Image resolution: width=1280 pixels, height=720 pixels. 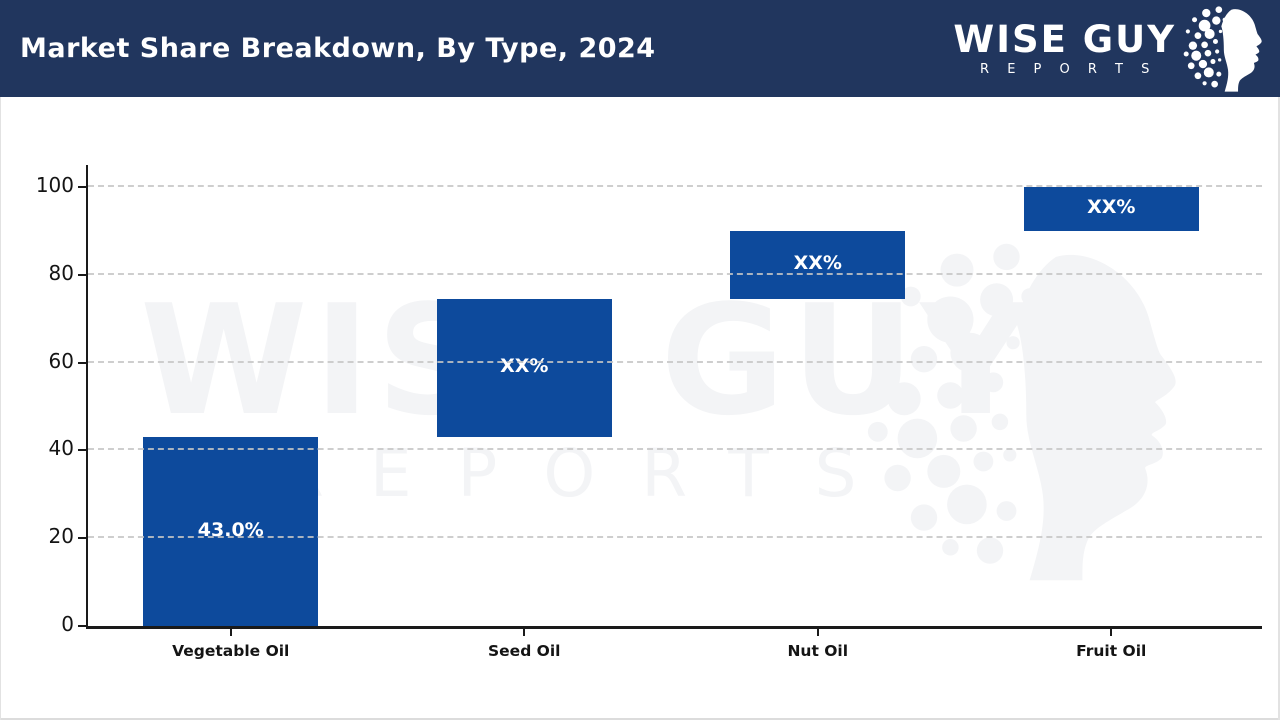 I want to click on brand-head-icon, so click(x=1223, y=49).